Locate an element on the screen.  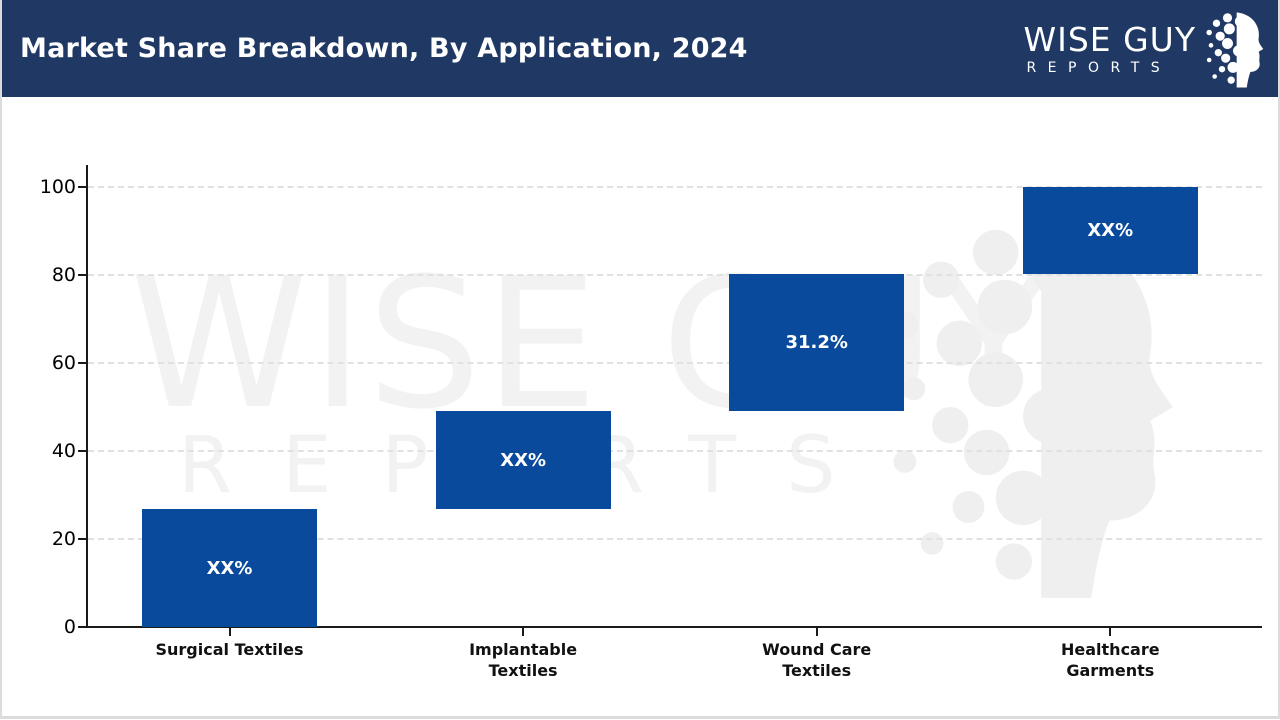
x-category-label: Wound Care Textiles is located at coordinates (817, 660).